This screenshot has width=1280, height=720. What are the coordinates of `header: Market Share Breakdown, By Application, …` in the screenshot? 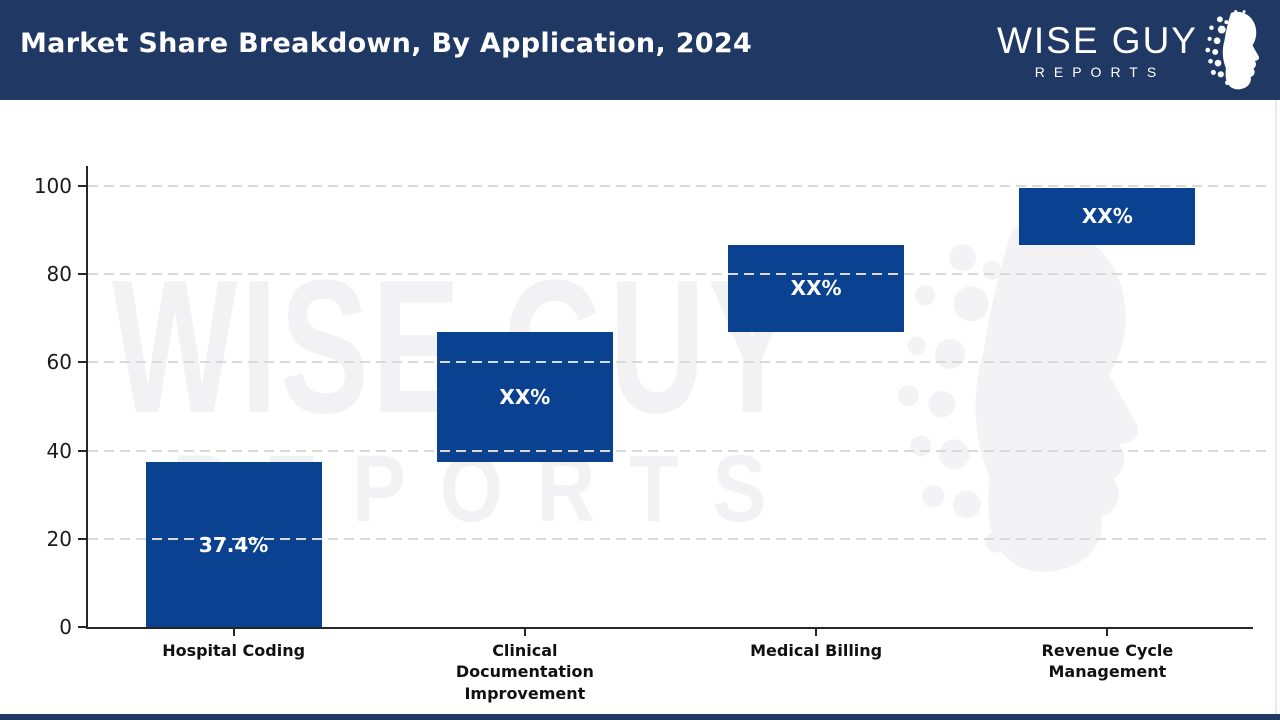 It's located at (640, 50).